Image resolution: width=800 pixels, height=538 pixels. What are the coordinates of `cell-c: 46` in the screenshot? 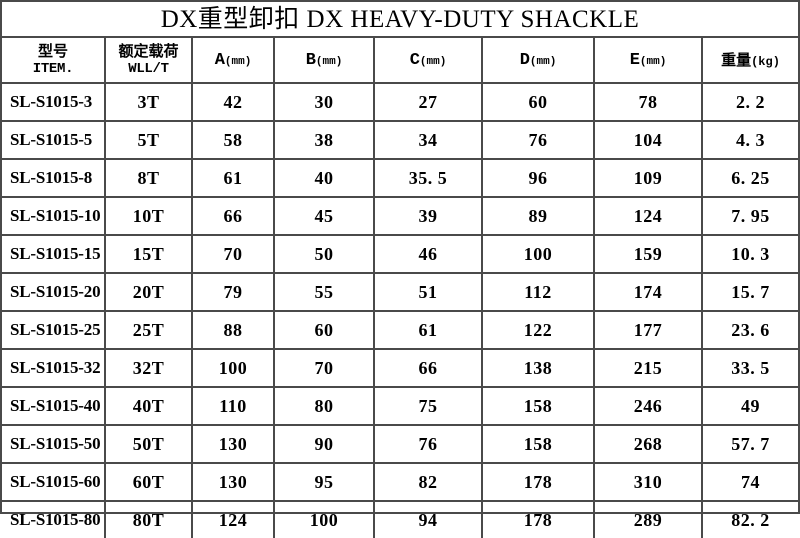 It's located at (428, 254).